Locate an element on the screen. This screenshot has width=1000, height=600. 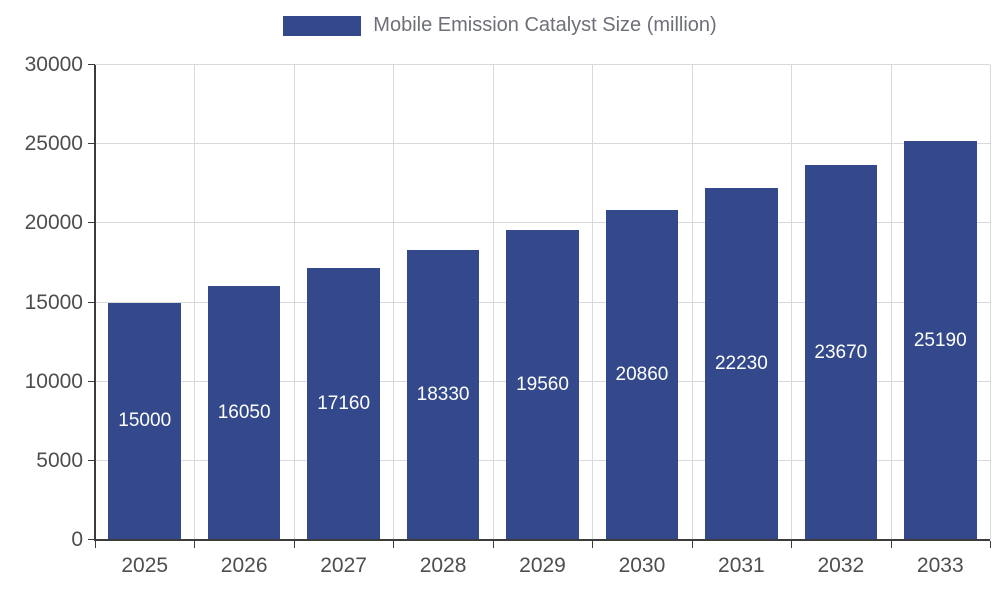
chart-title: Mobile Emission Catalyst Size (million) is located at coordinates (545, 25).